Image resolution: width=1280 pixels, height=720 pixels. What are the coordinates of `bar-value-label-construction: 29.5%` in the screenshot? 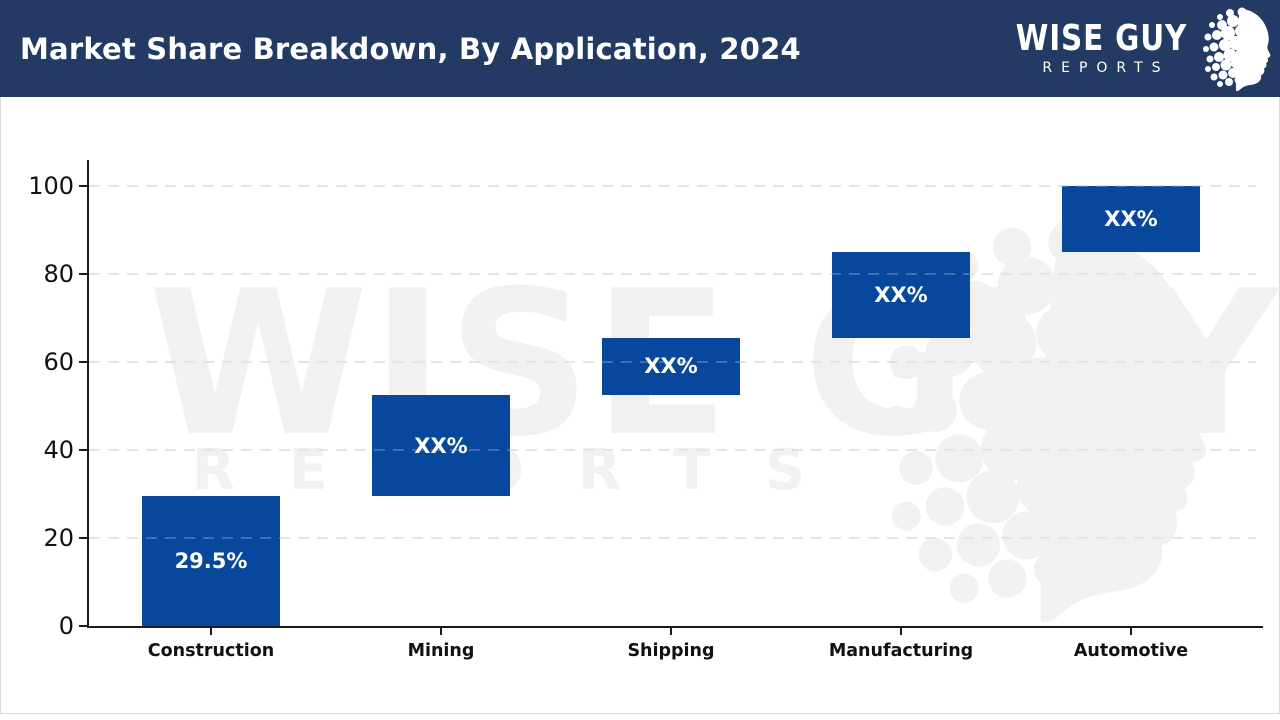 It's located at (211, 561).